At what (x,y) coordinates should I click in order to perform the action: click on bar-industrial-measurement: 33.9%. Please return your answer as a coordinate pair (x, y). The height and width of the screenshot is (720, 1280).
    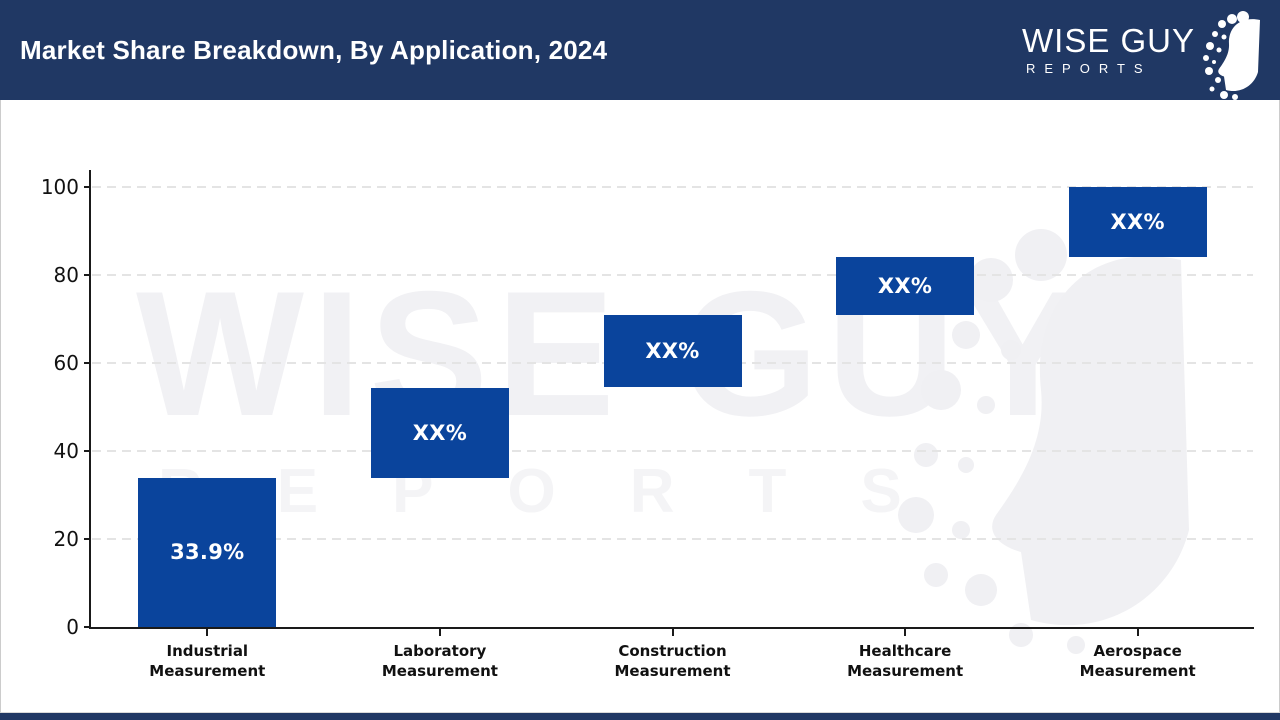
    Looking at the image, I should click on (207, 552).